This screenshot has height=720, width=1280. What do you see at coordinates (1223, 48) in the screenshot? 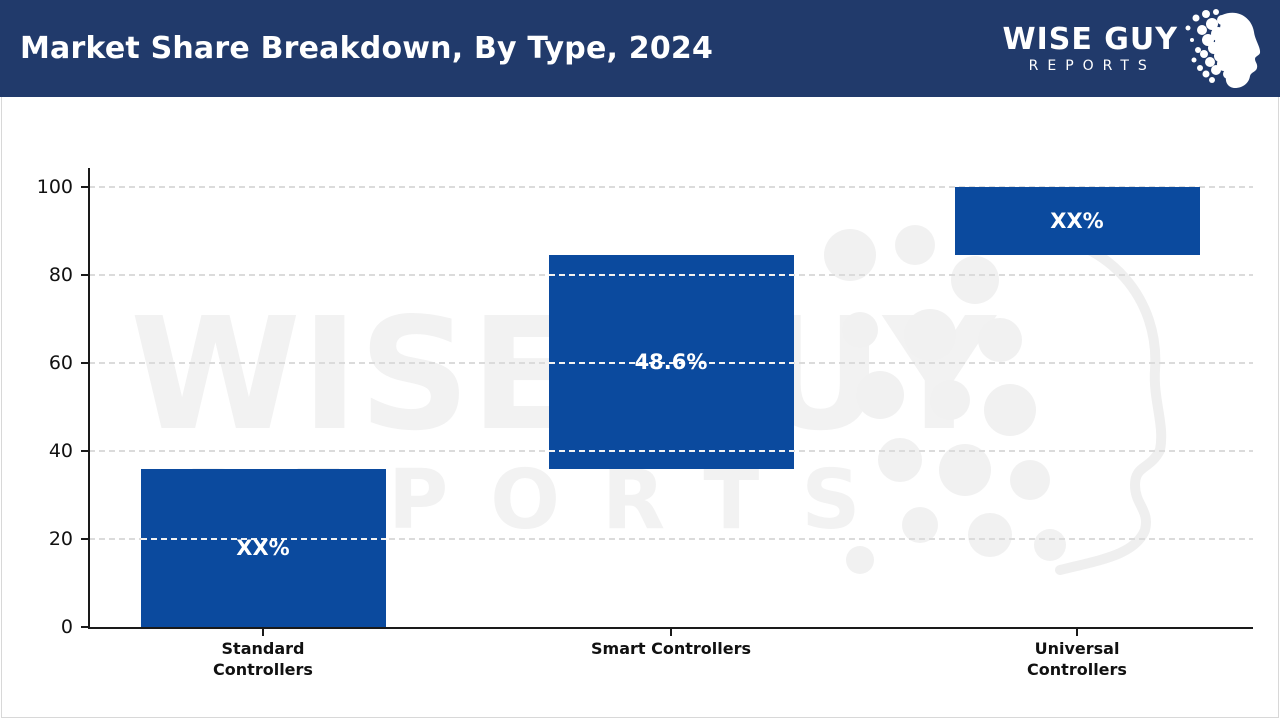
I see `logo-face-icon` at bounding box center [1223, 48].